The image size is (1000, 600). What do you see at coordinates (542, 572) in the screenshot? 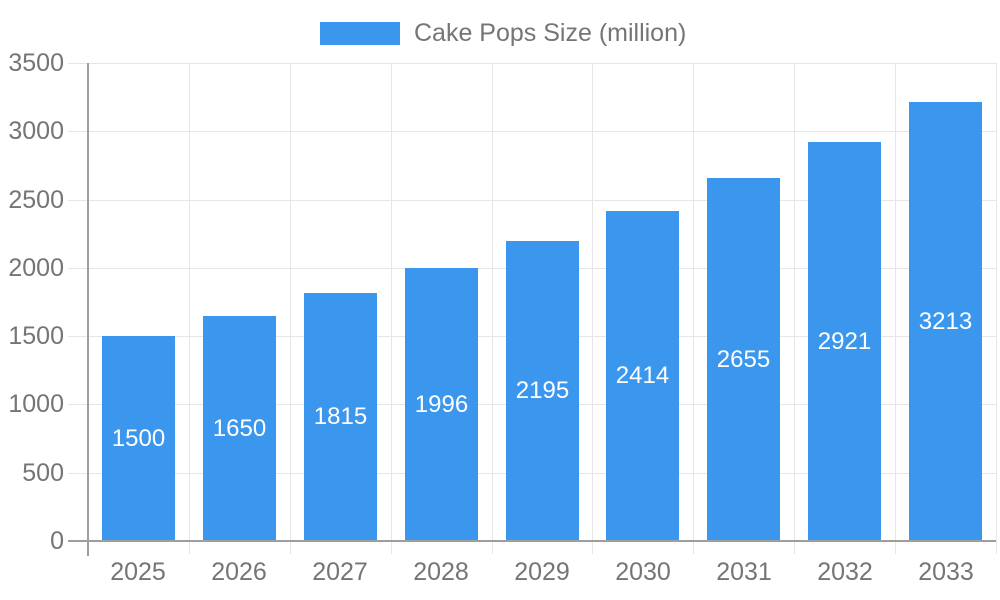
I see `x-axis-label: 2029` at bounding box center [542, 572].